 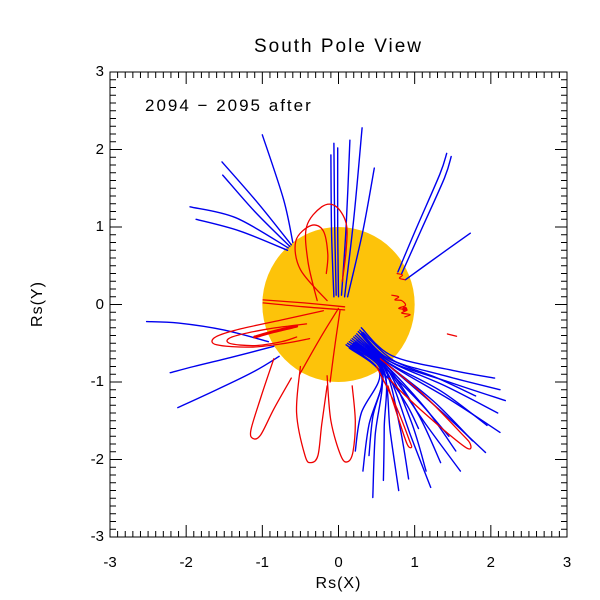 I want to click on y-tick-label: -2, so click(x=97, y=459).